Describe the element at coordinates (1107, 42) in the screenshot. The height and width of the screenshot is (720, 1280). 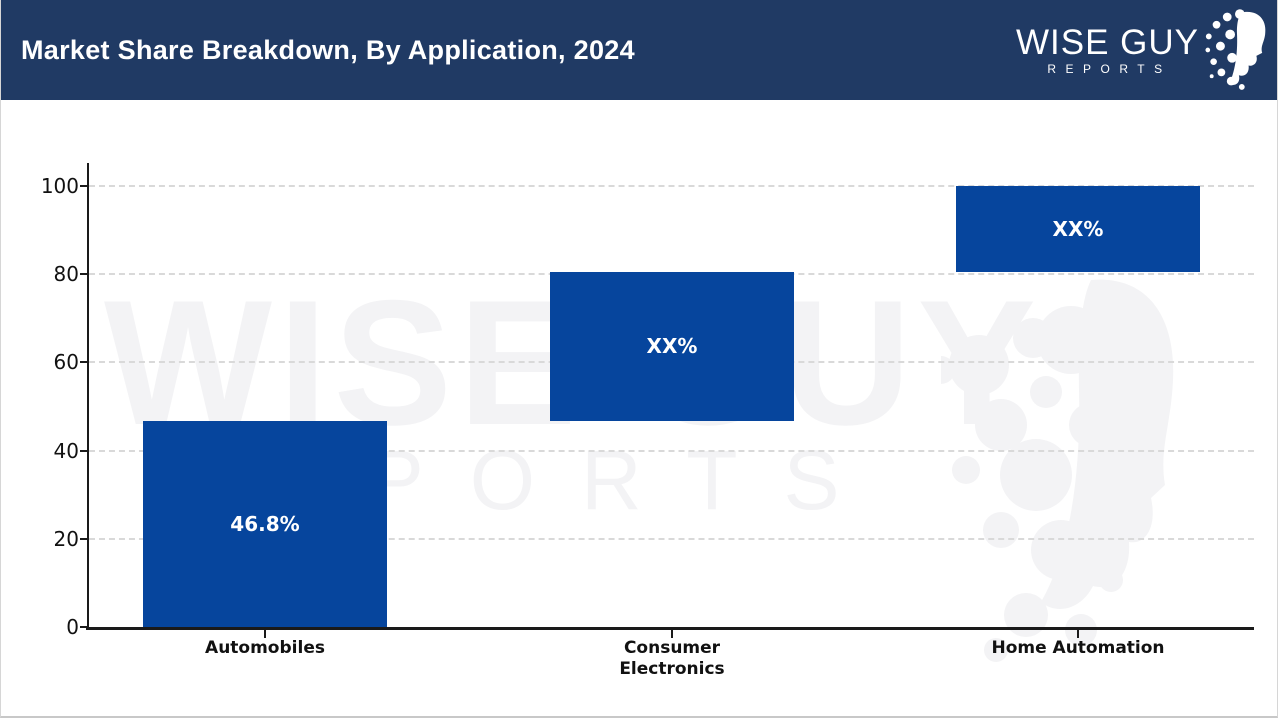
I see `brand-wordmark: WISE GUY` at that location.